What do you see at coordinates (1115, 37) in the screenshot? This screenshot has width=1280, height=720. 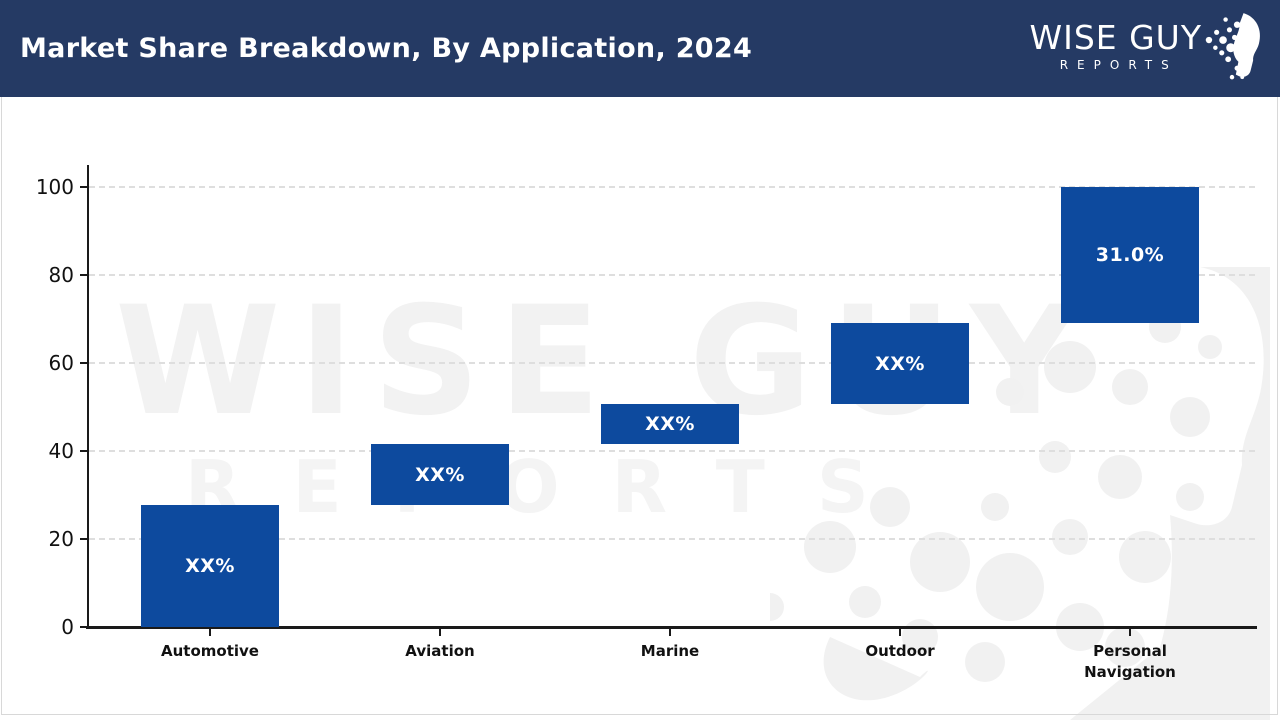 I see `logo-wiseguy-text: WISE GUY` at bounding box center [1115, 37].